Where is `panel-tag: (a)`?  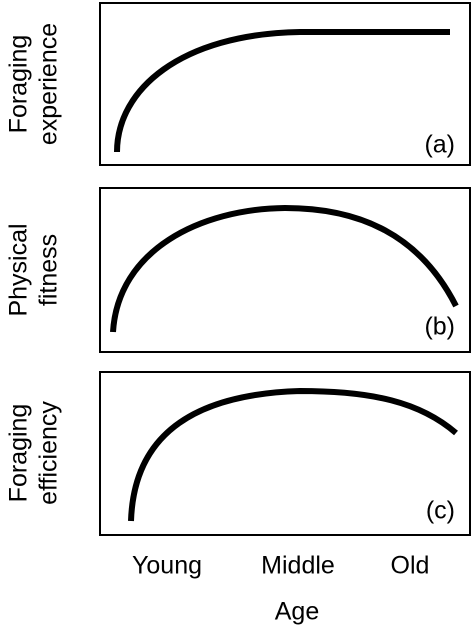 panel-tag: (a) is located at coordinates (439, 145).